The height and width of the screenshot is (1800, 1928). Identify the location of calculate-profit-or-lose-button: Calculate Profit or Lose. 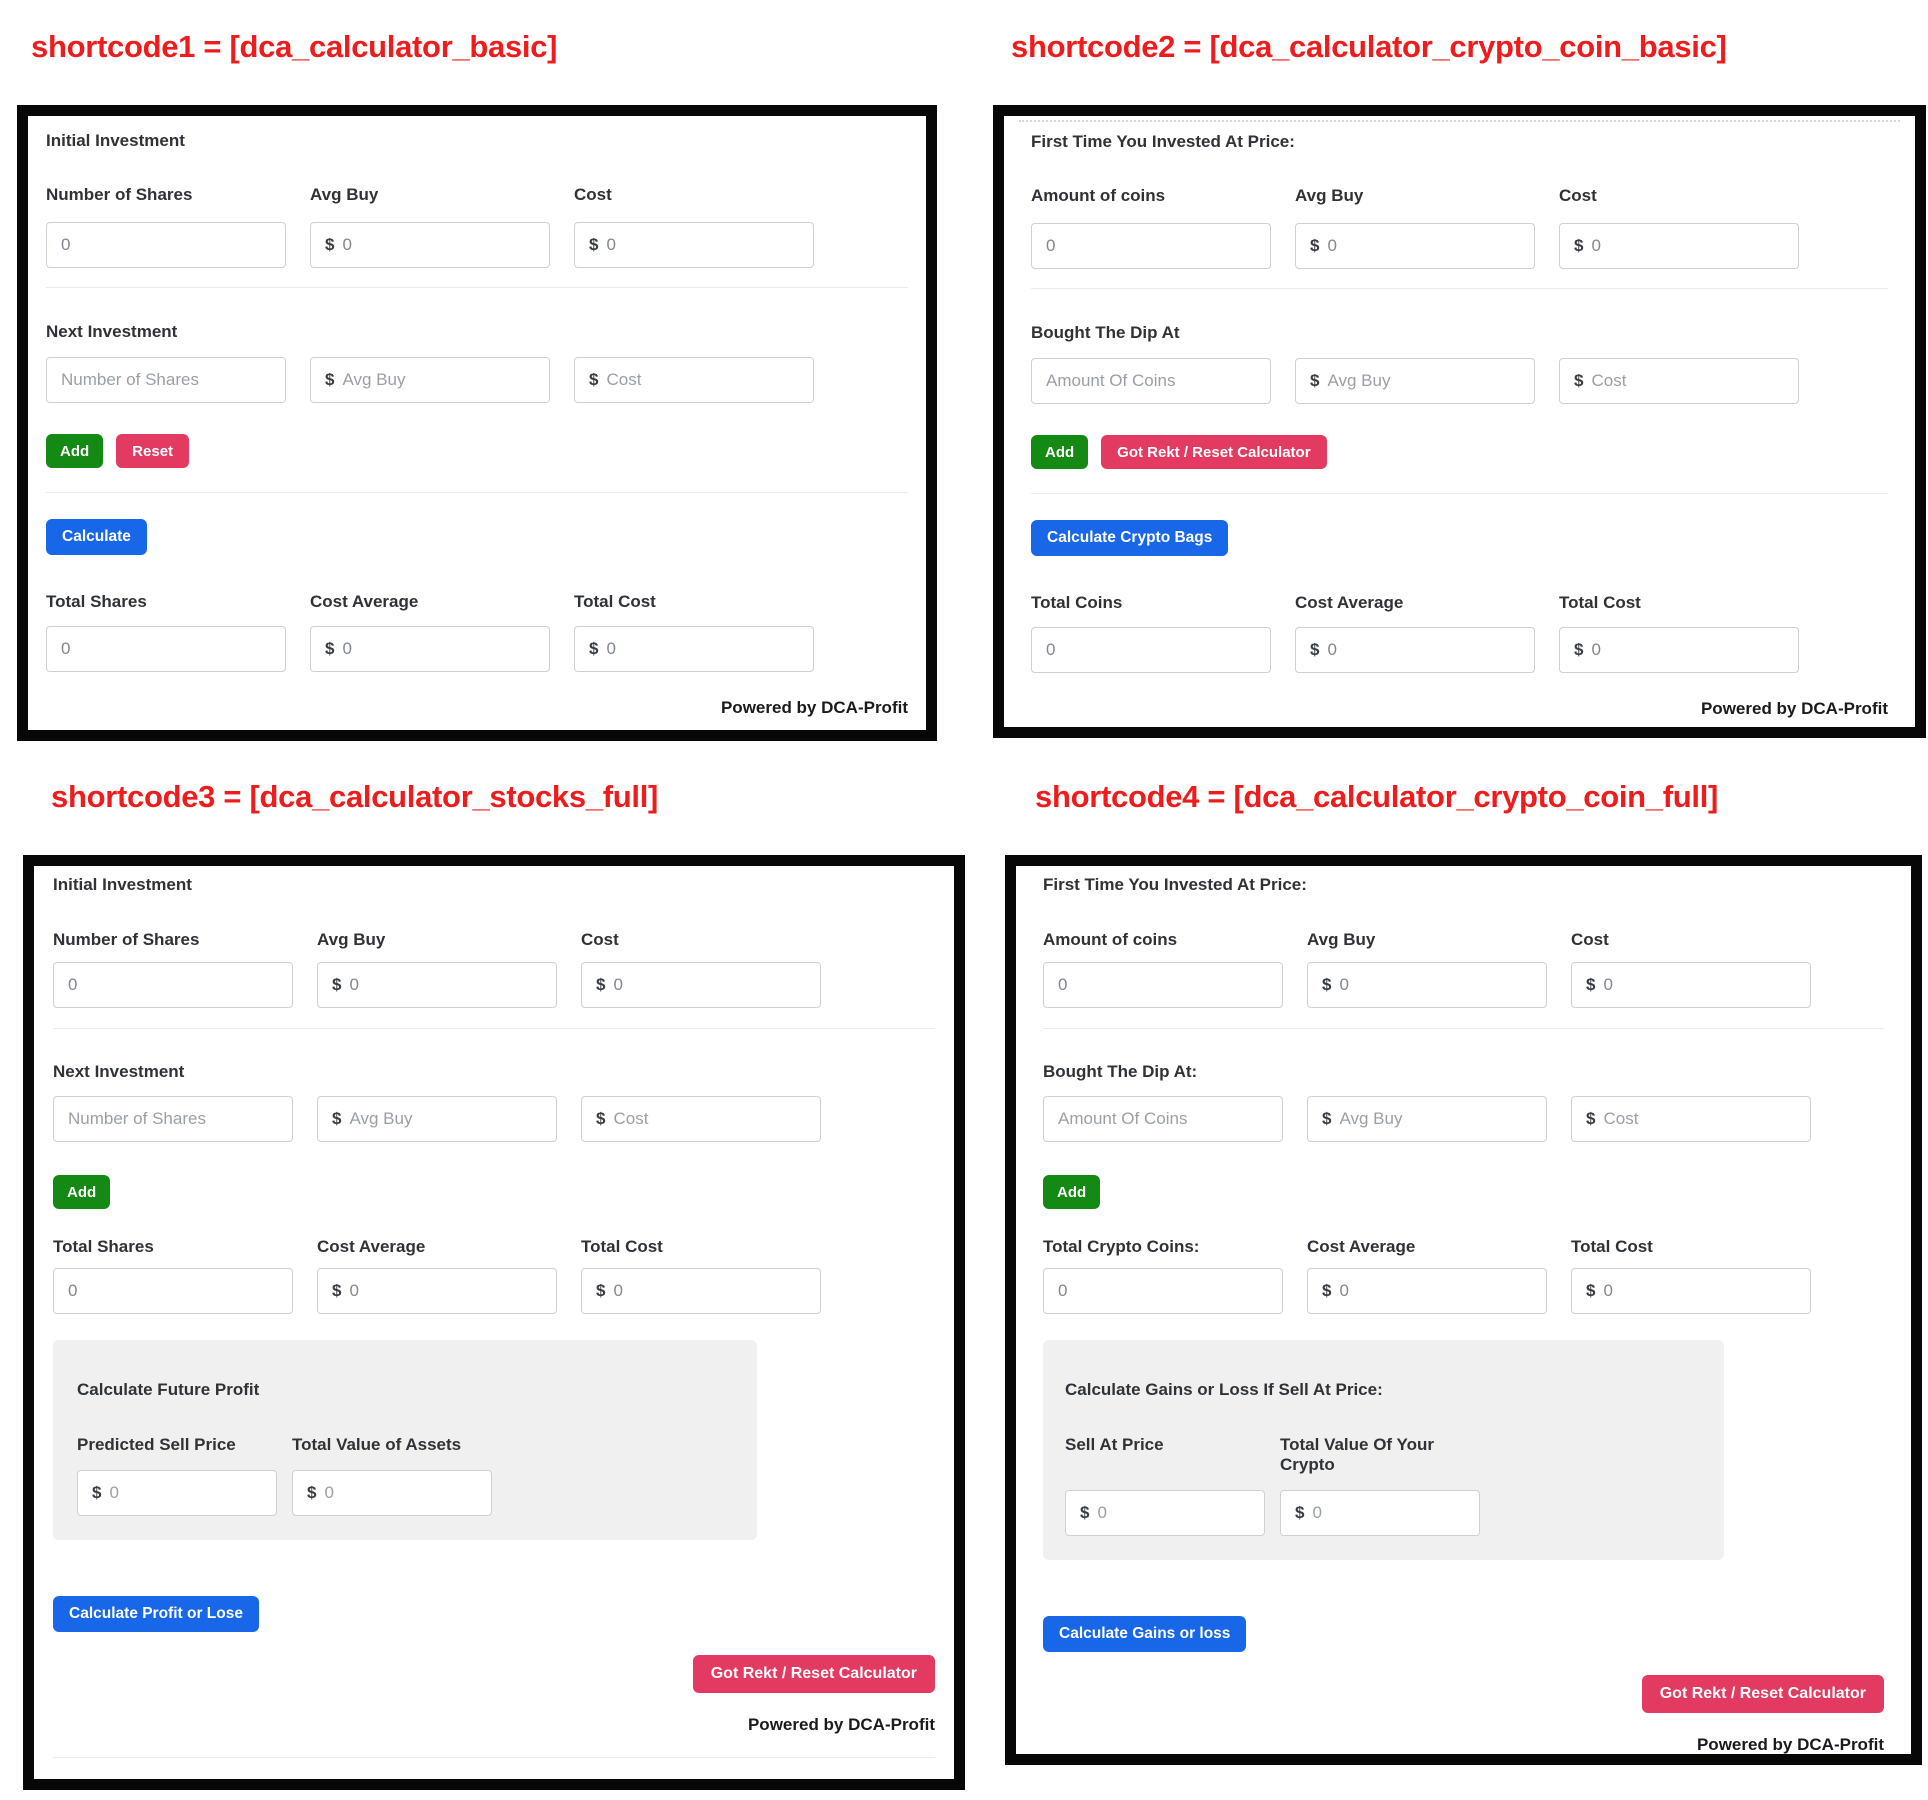
(156, 1614).